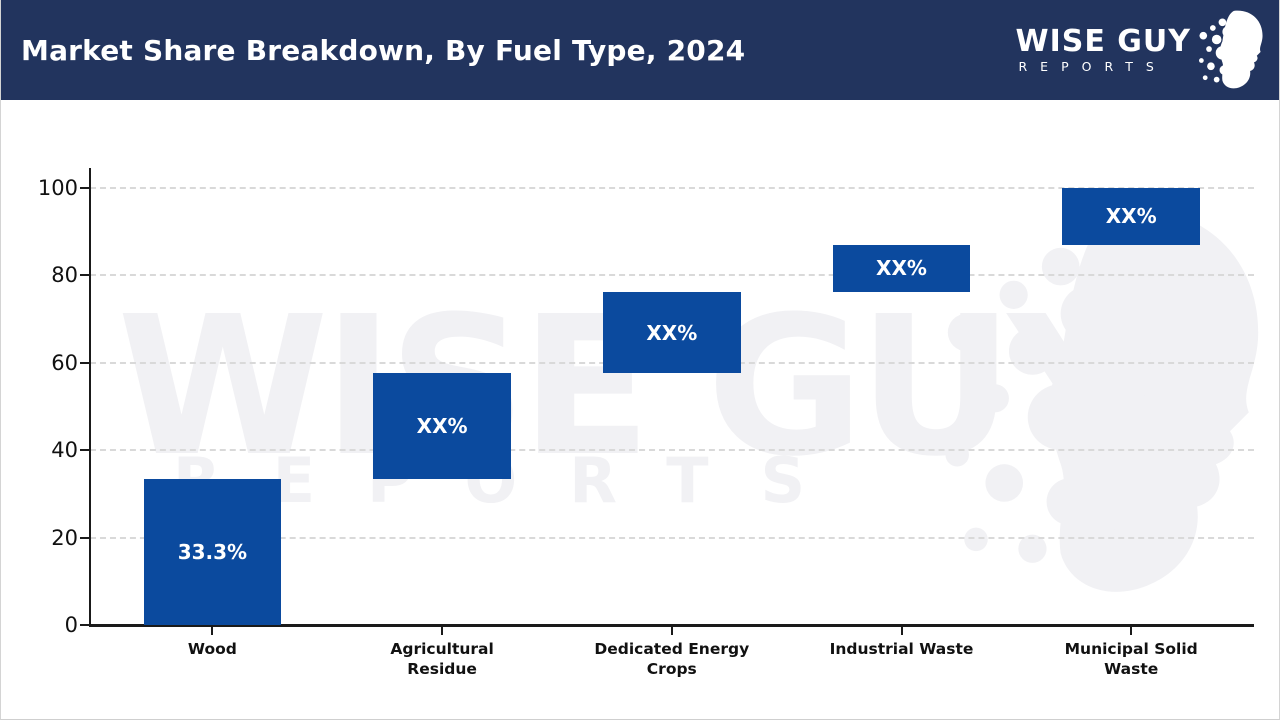 Image resolution: width=1280 pixels, height=720 pixels. I want to click on bar-value-label-dedicated-energy-crops: XX%, so click(672, 332).